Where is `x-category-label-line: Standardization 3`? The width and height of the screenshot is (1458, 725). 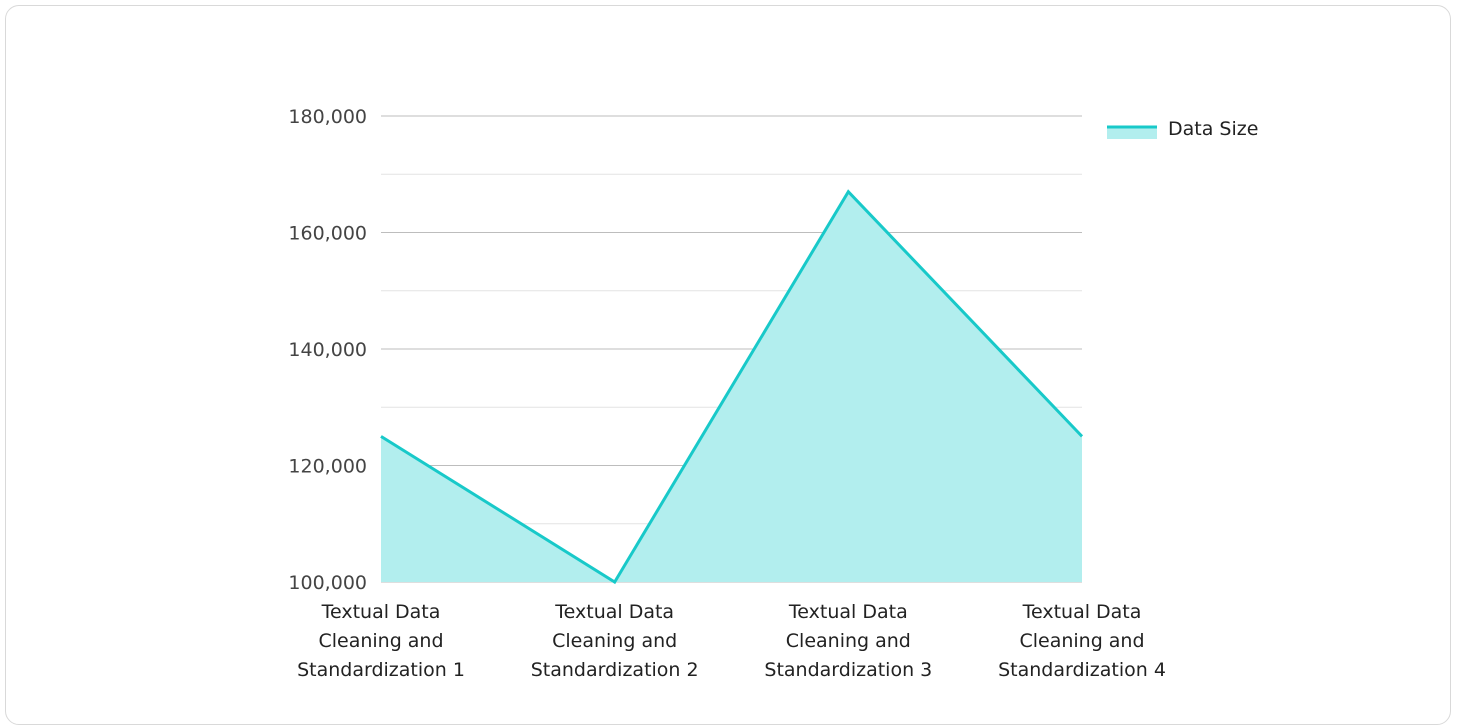 x-category-label-line: Standardization 3 is located at coordinates (848, 670).